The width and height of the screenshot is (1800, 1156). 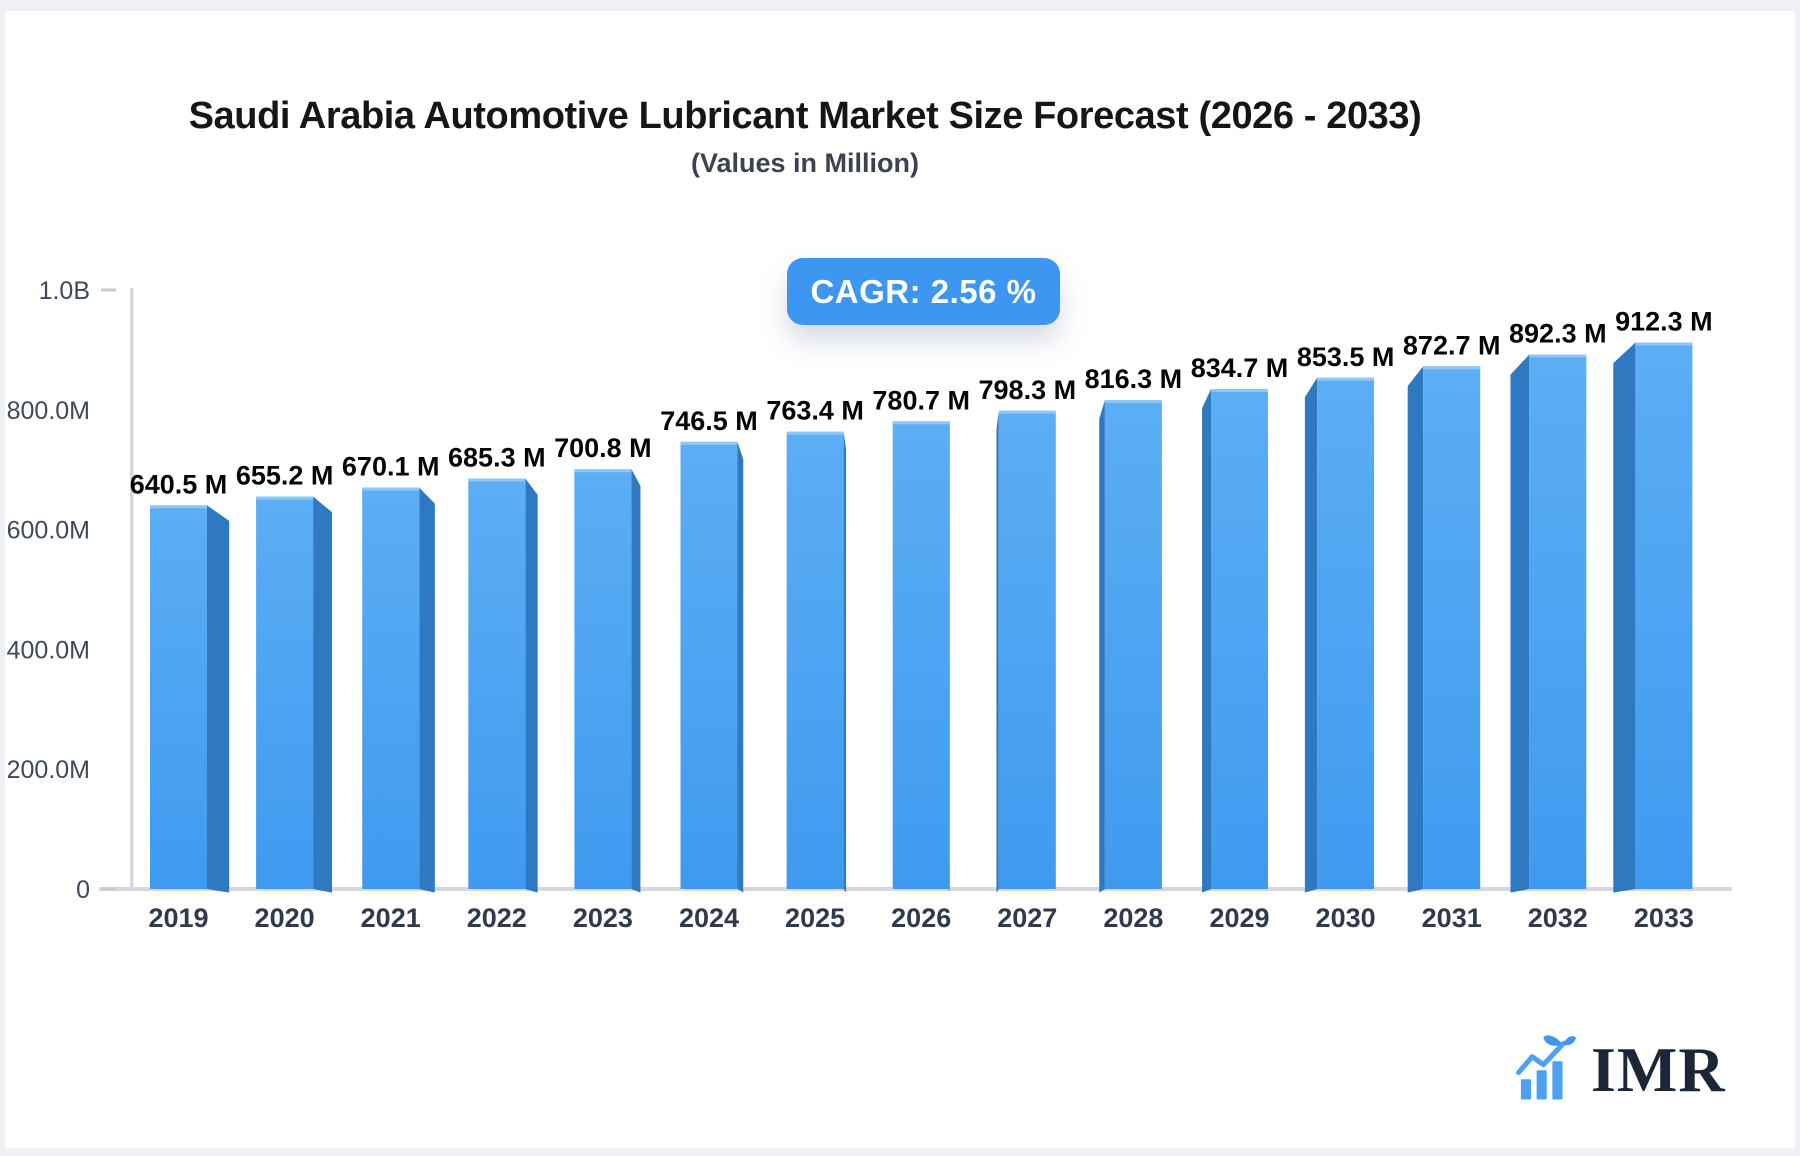 What do you see at coordinates (1346, 918) in the screenshot?
I see `x-axis-label: 2030` at bounding box center [1346, 918].